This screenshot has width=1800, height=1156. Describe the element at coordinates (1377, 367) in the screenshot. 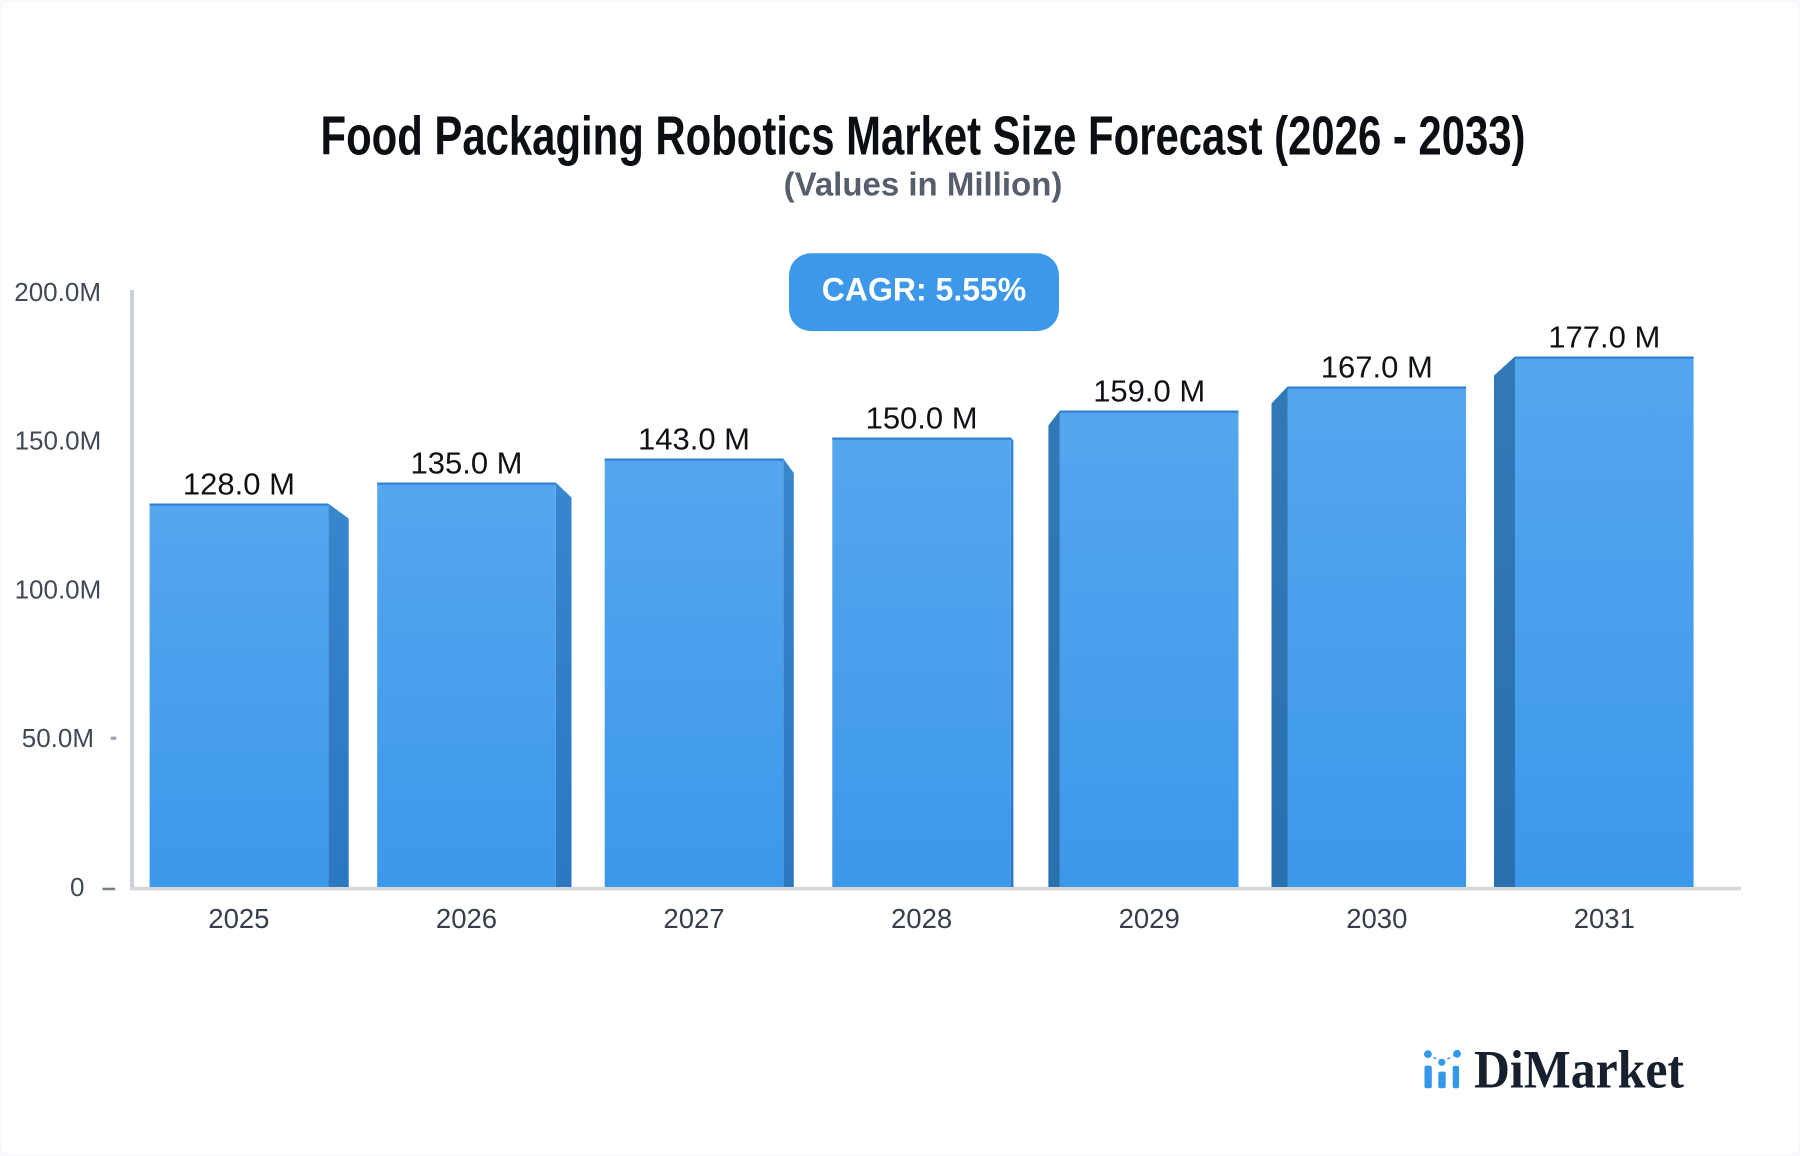

I see `svg-text: 167.0 M` at that location.